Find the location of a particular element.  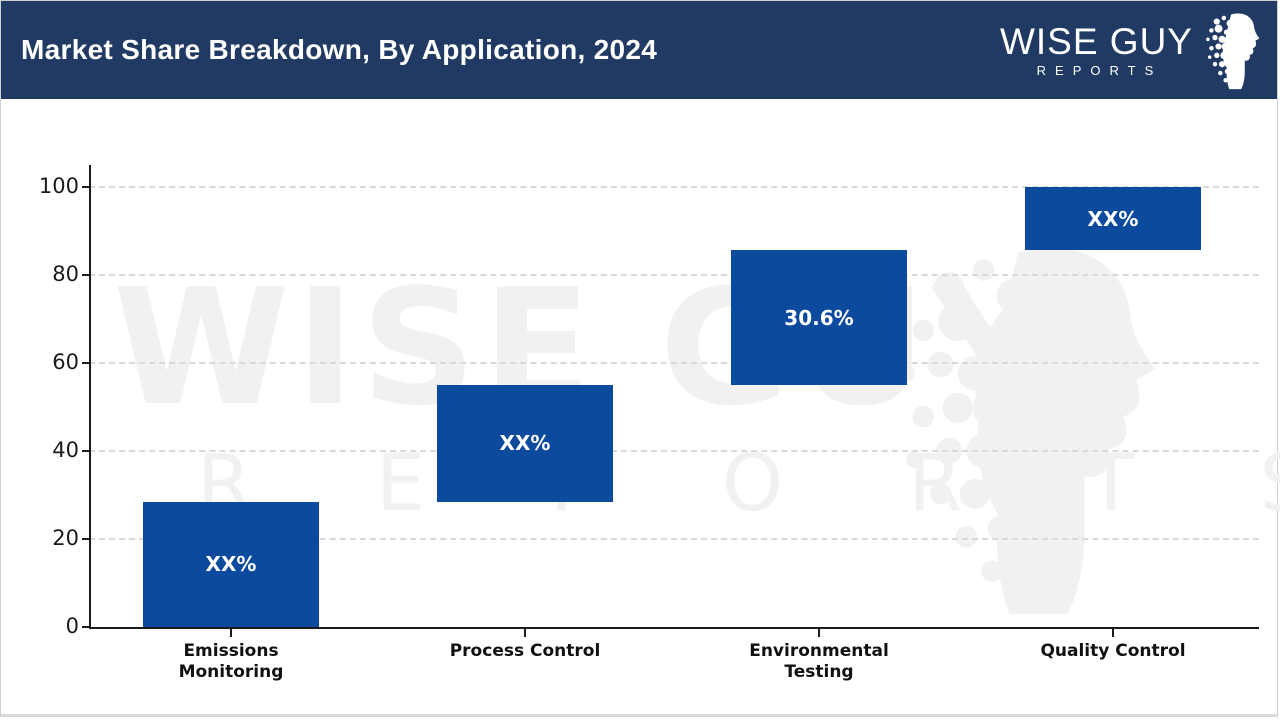

bar-environmental-testing is located at coordinates (819, 317).